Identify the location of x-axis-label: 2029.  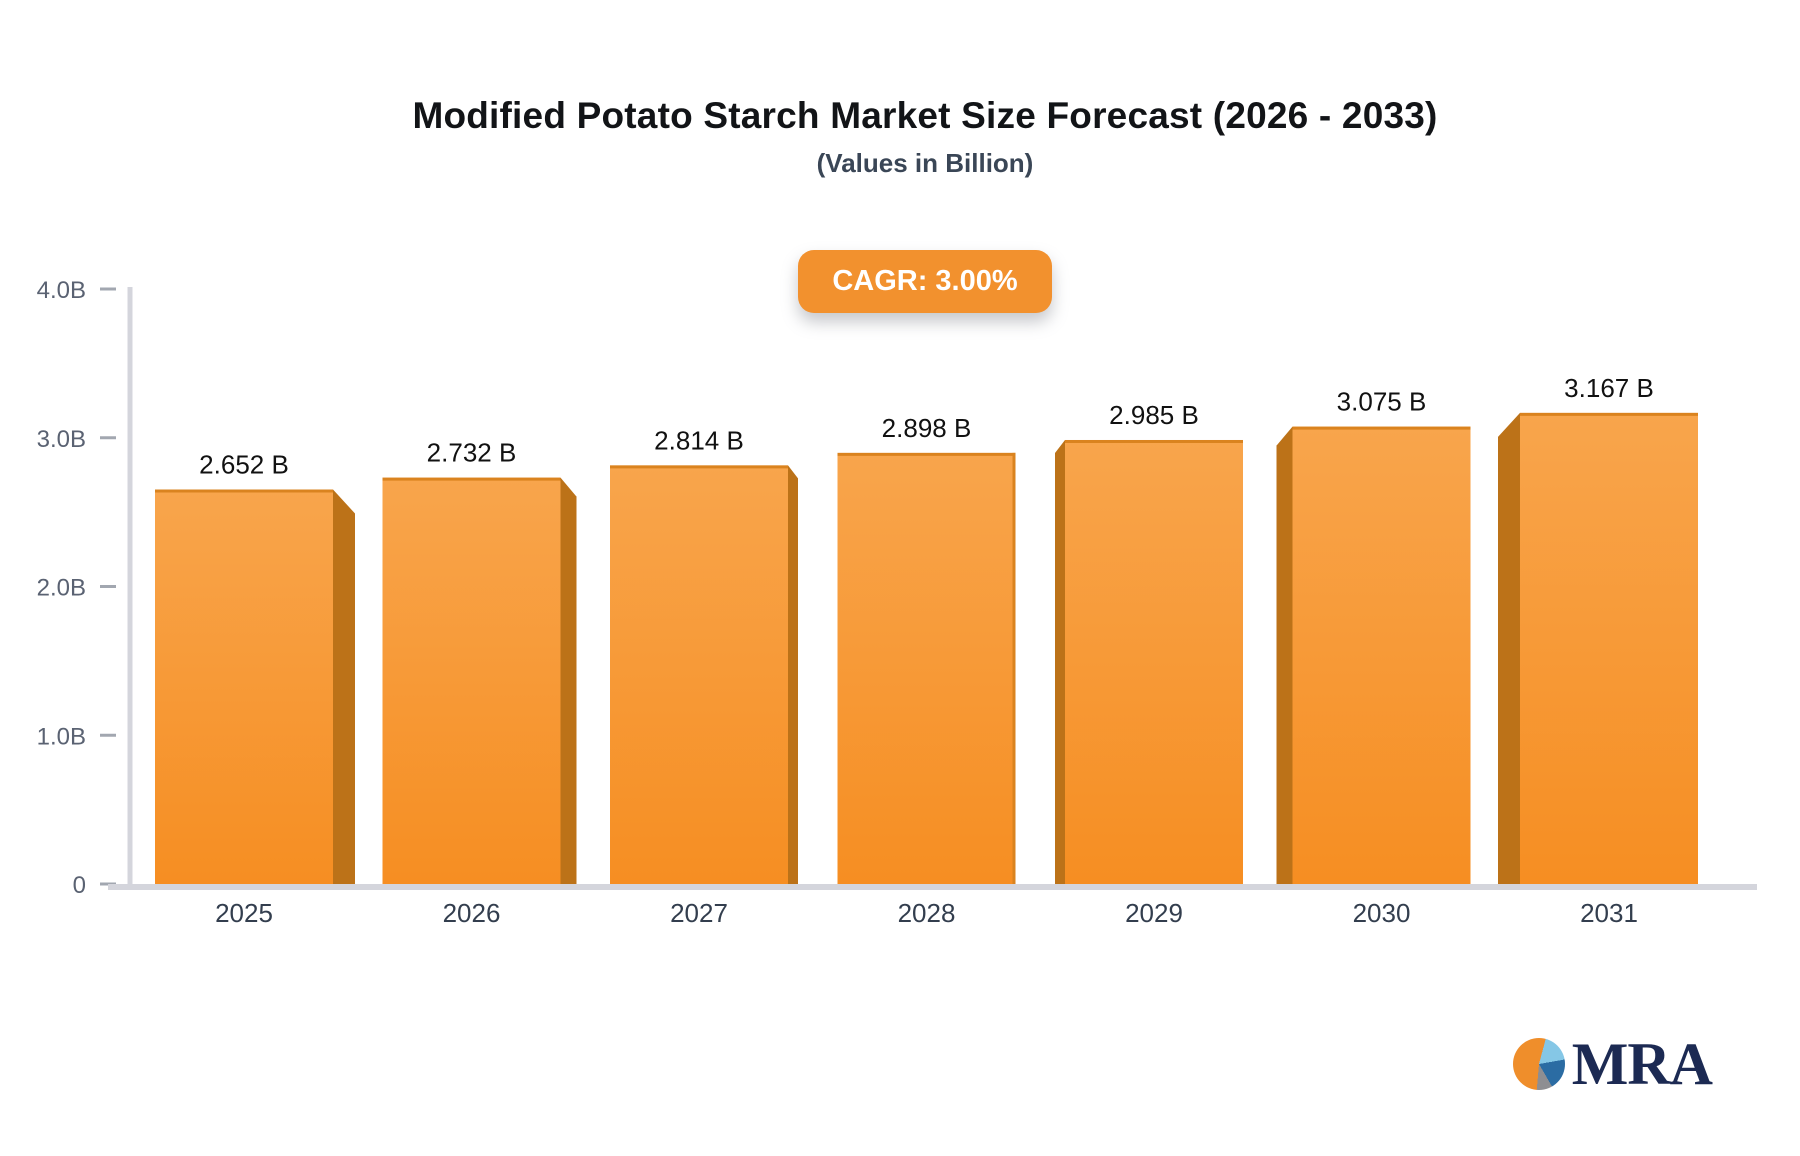
(1154, 913).